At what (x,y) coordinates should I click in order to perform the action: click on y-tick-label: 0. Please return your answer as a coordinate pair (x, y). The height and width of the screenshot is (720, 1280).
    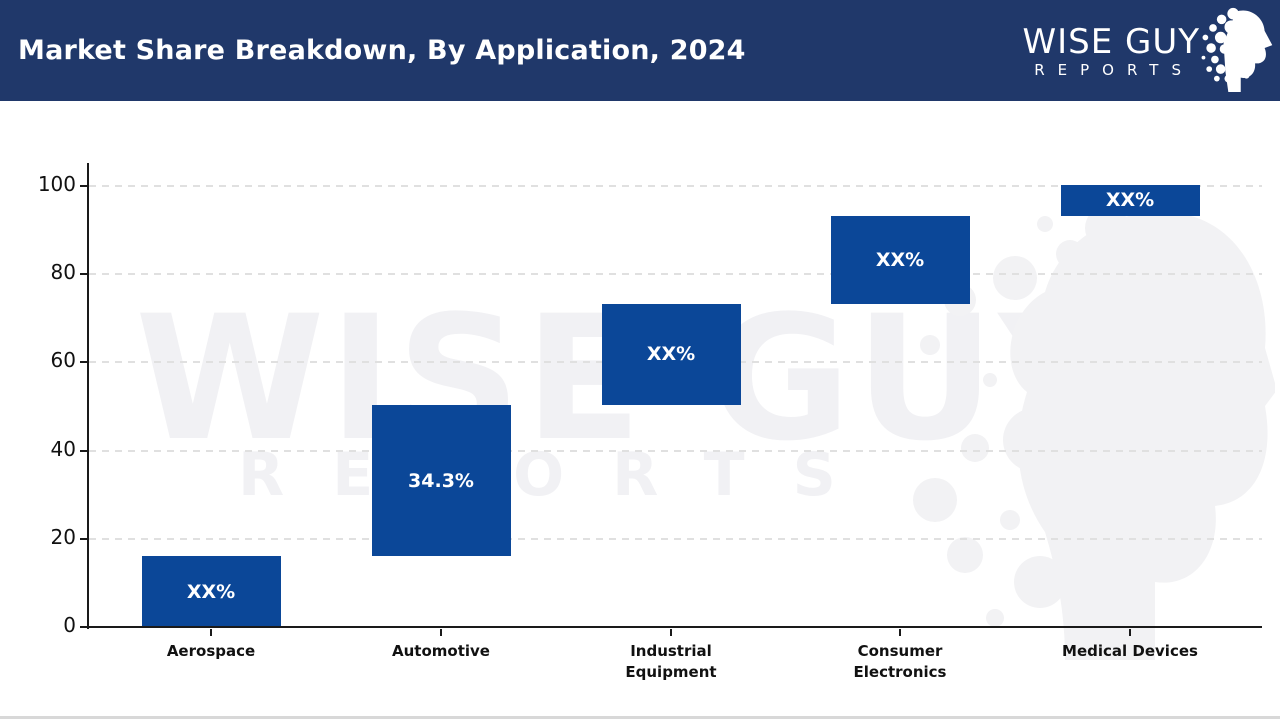
    Looking at the image, I should click on (69, 625).